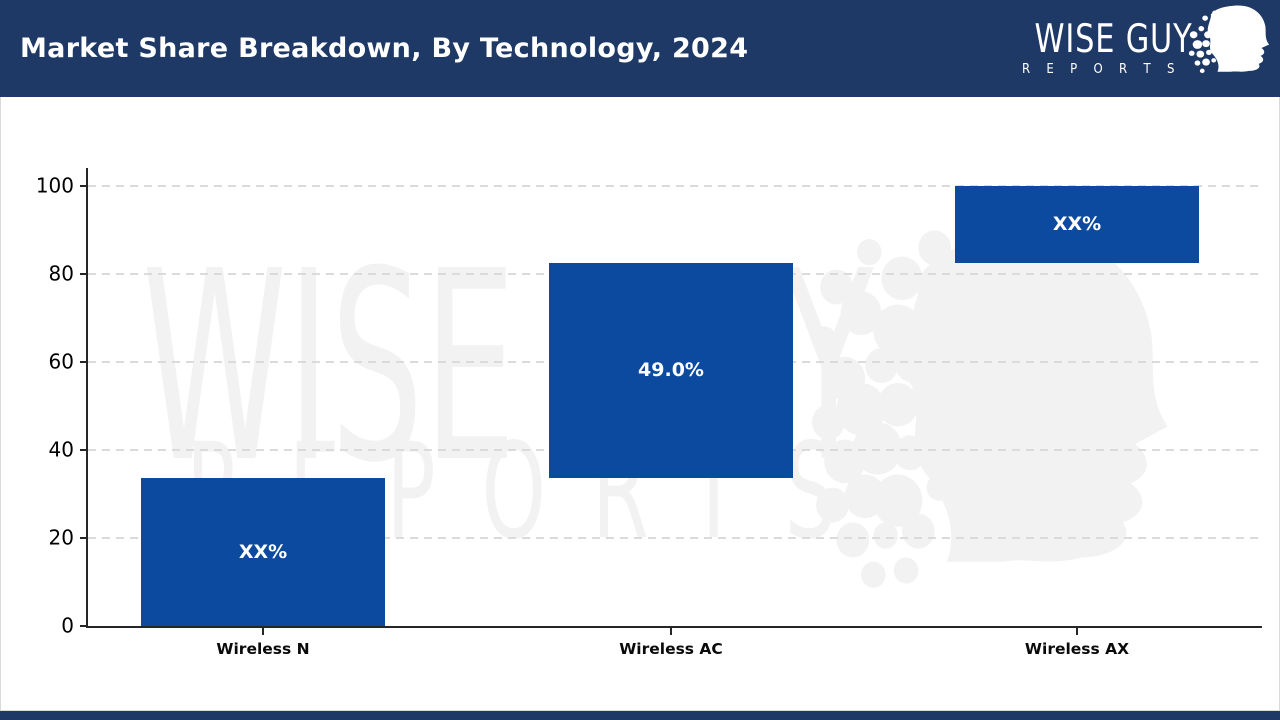 The height and width of the screenshot is (720, 1280). What do you see at coordinates (640, 710) in the screenshot?
I see `card-border-bottom` at bounding box center [640, 710].